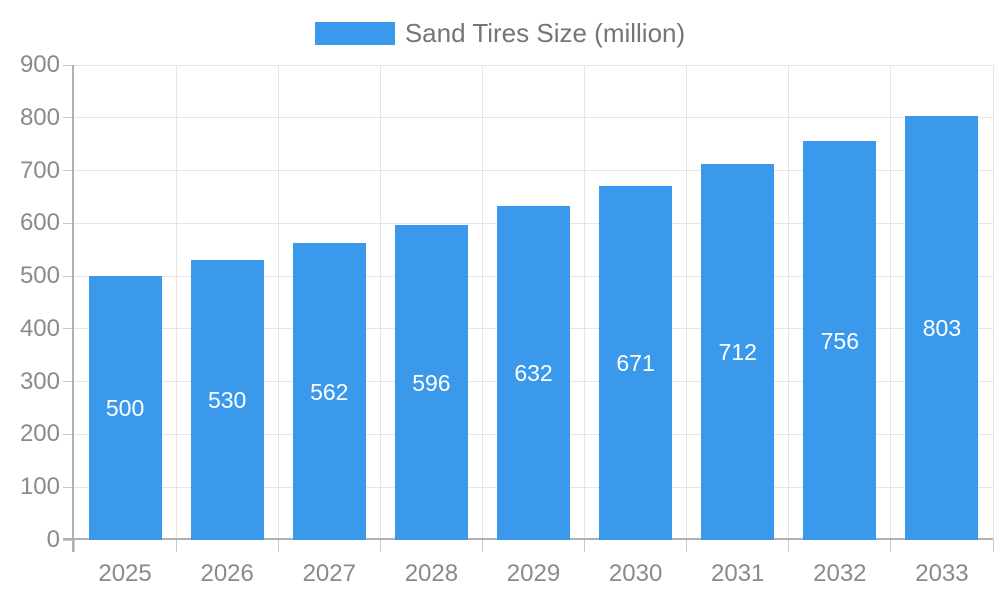 The width and height of the screenshot is (1000, 600). What do you see at coordinates (39, 117) in the screenshot?
I see `y-tick-label: 800` at bounding box center [39, 117].